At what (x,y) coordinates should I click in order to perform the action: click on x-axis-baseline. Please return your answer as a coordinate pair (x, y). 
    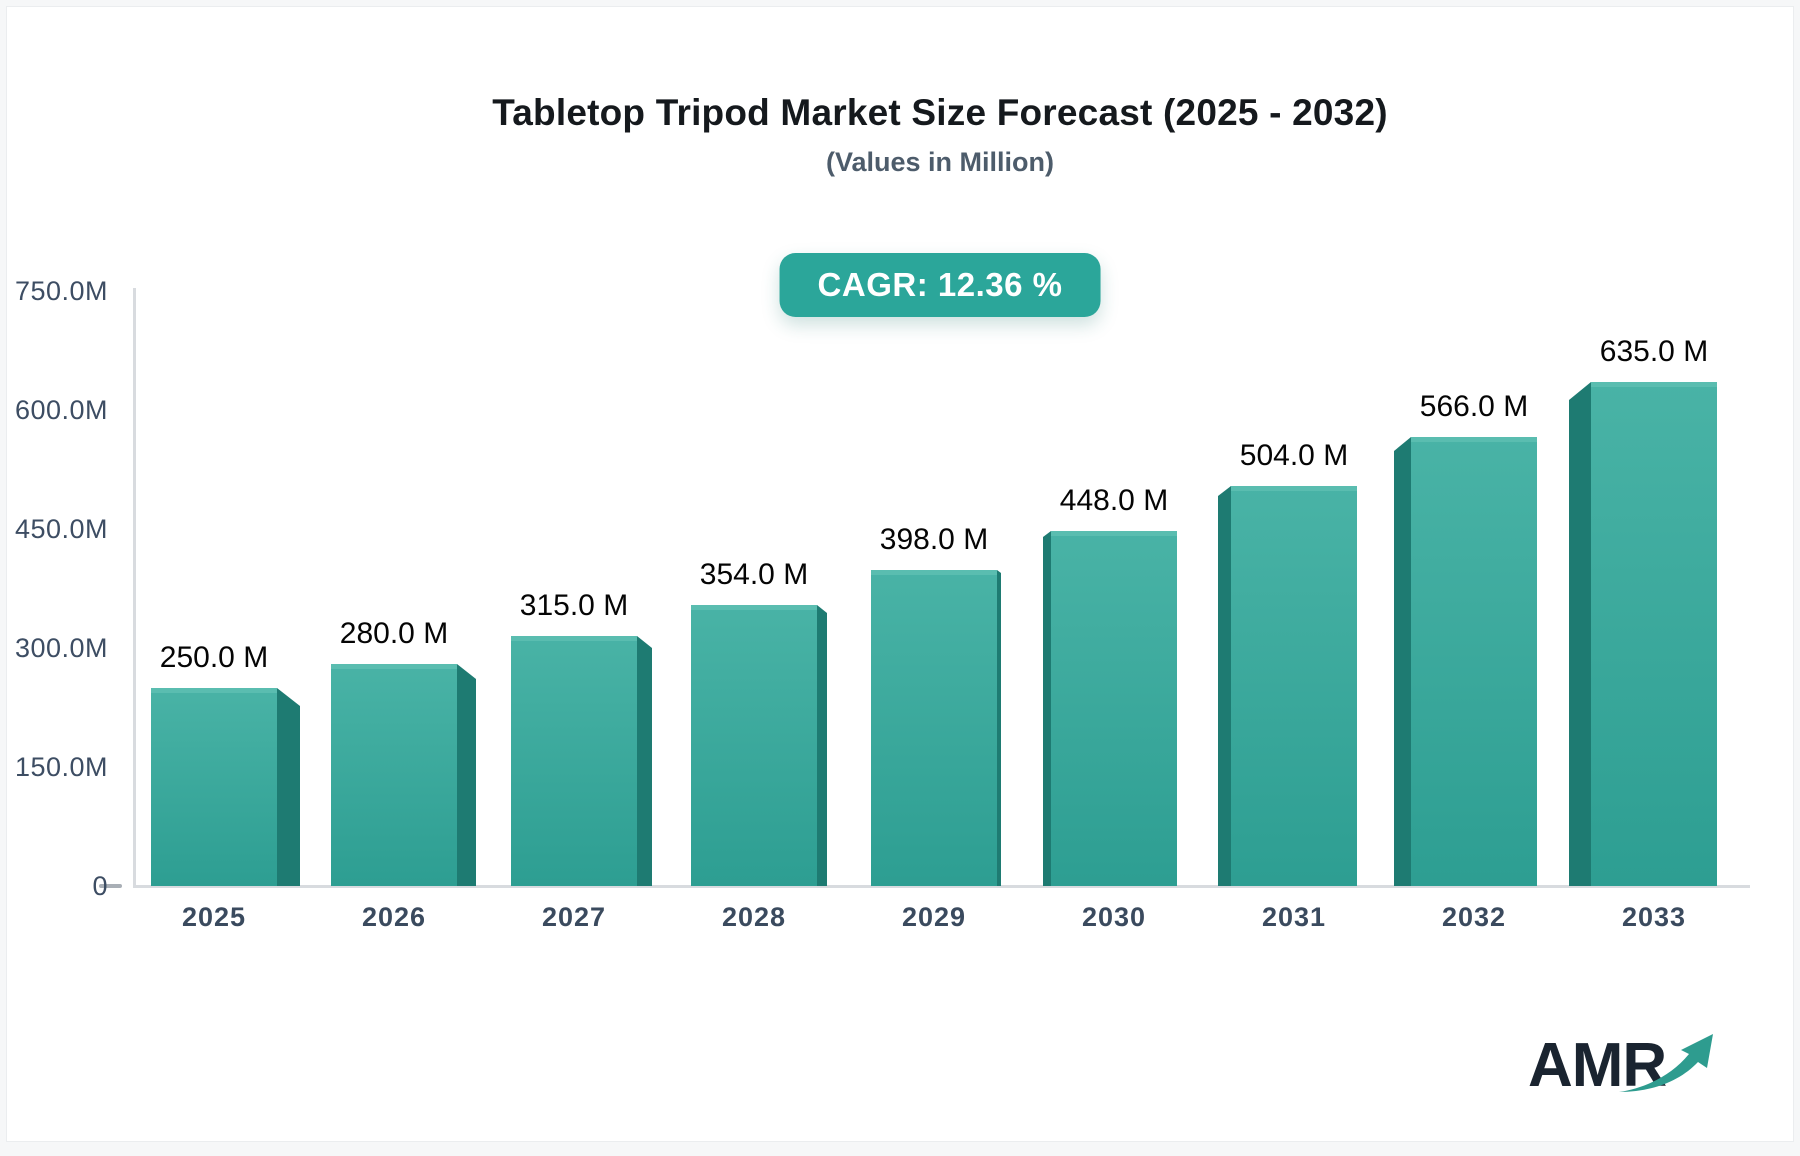
    Looking at the image, I should click on (941, 886).